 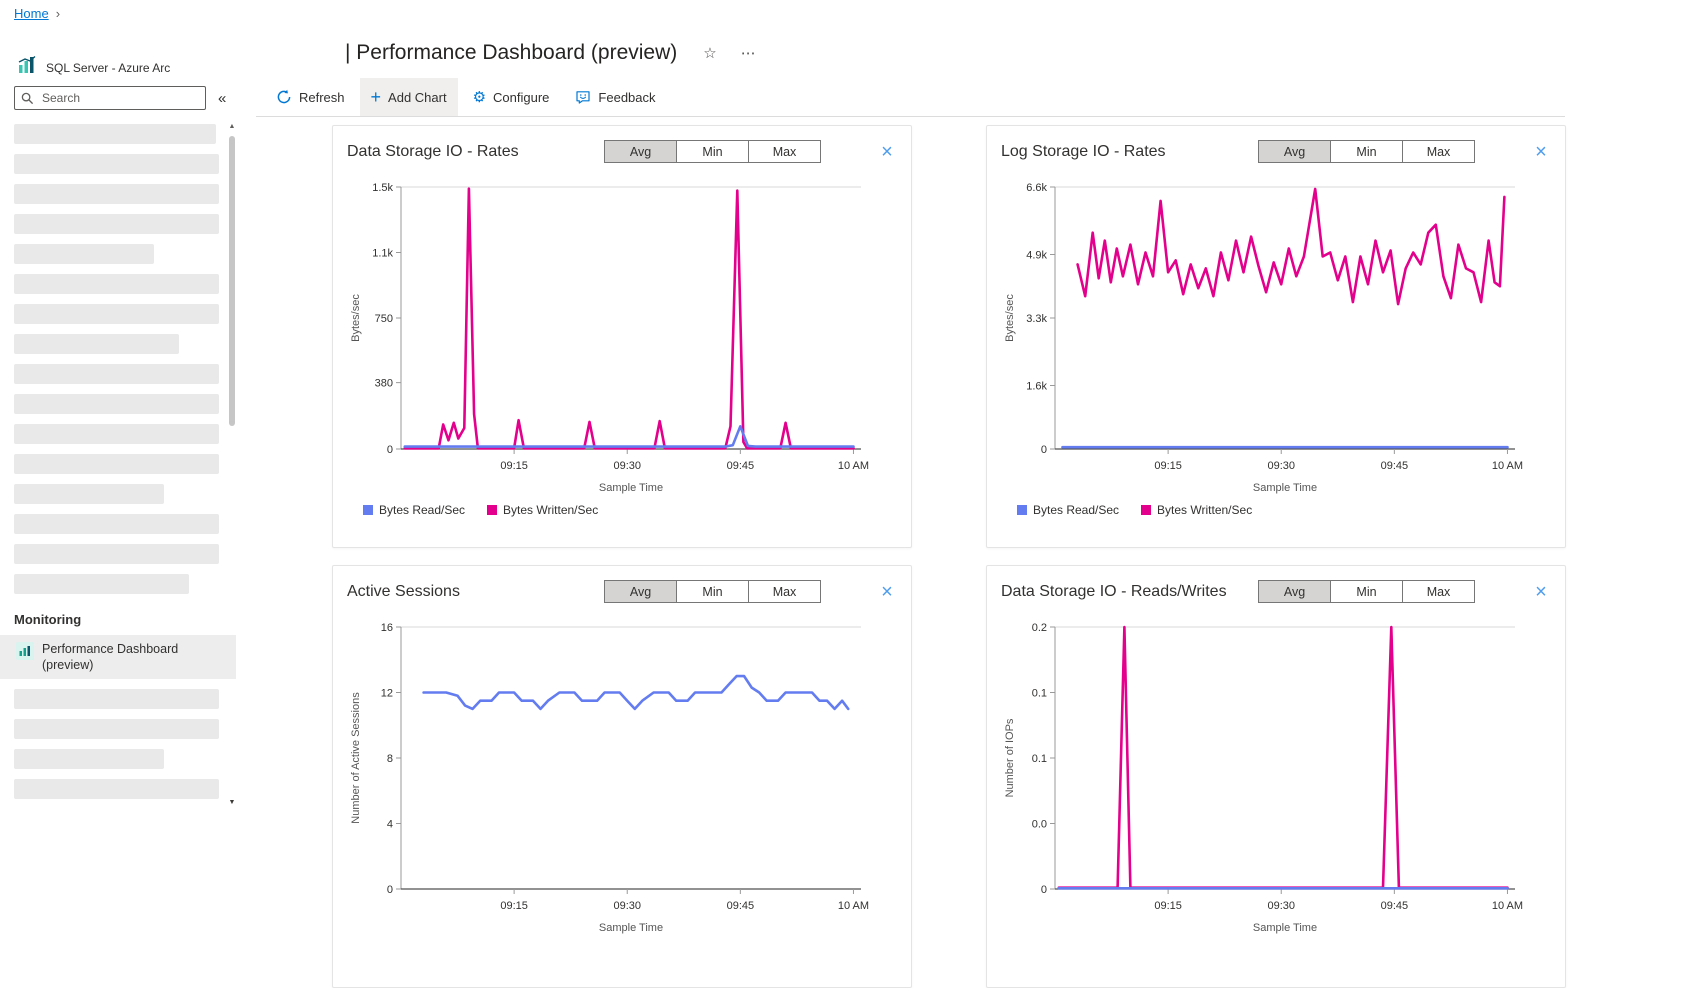 I want to click on sidebar-item-performance-dashboard: Performance Dashboard (preview), so click(x=118, y=657).